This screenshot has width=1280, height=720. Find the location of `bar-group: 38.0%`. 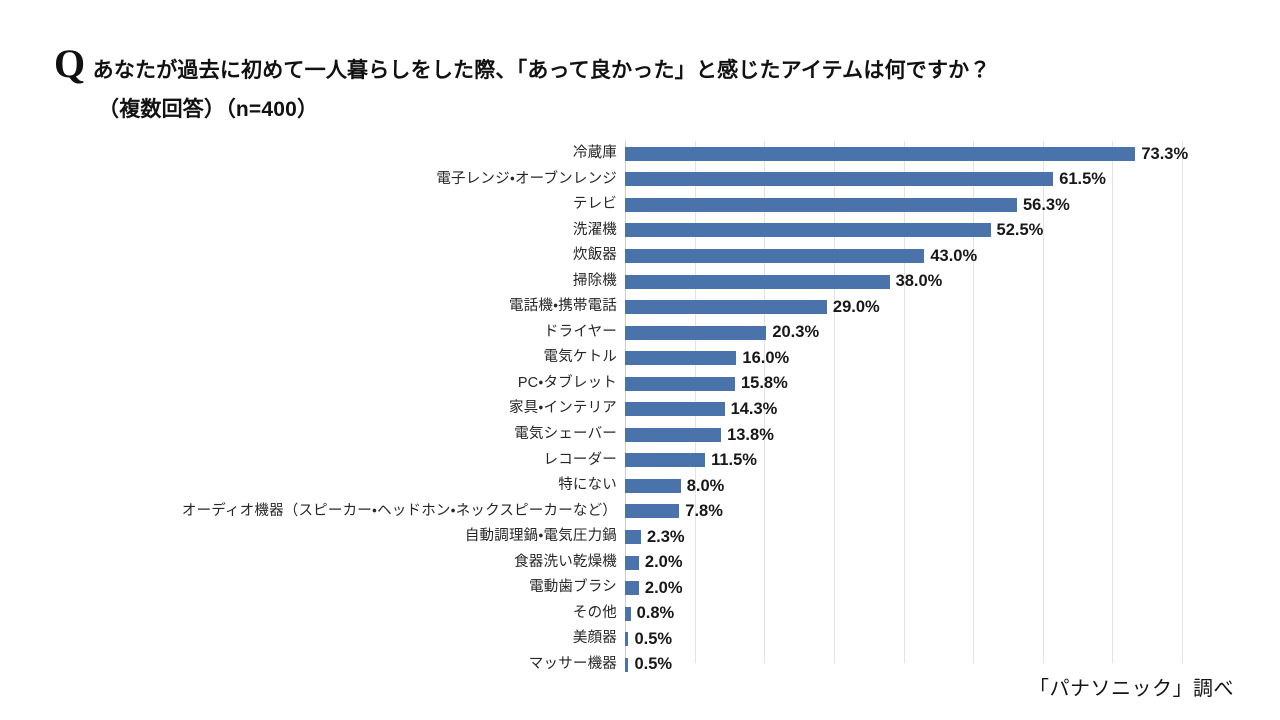

bar-group: 38.0% is located at coordinates (783, 282).